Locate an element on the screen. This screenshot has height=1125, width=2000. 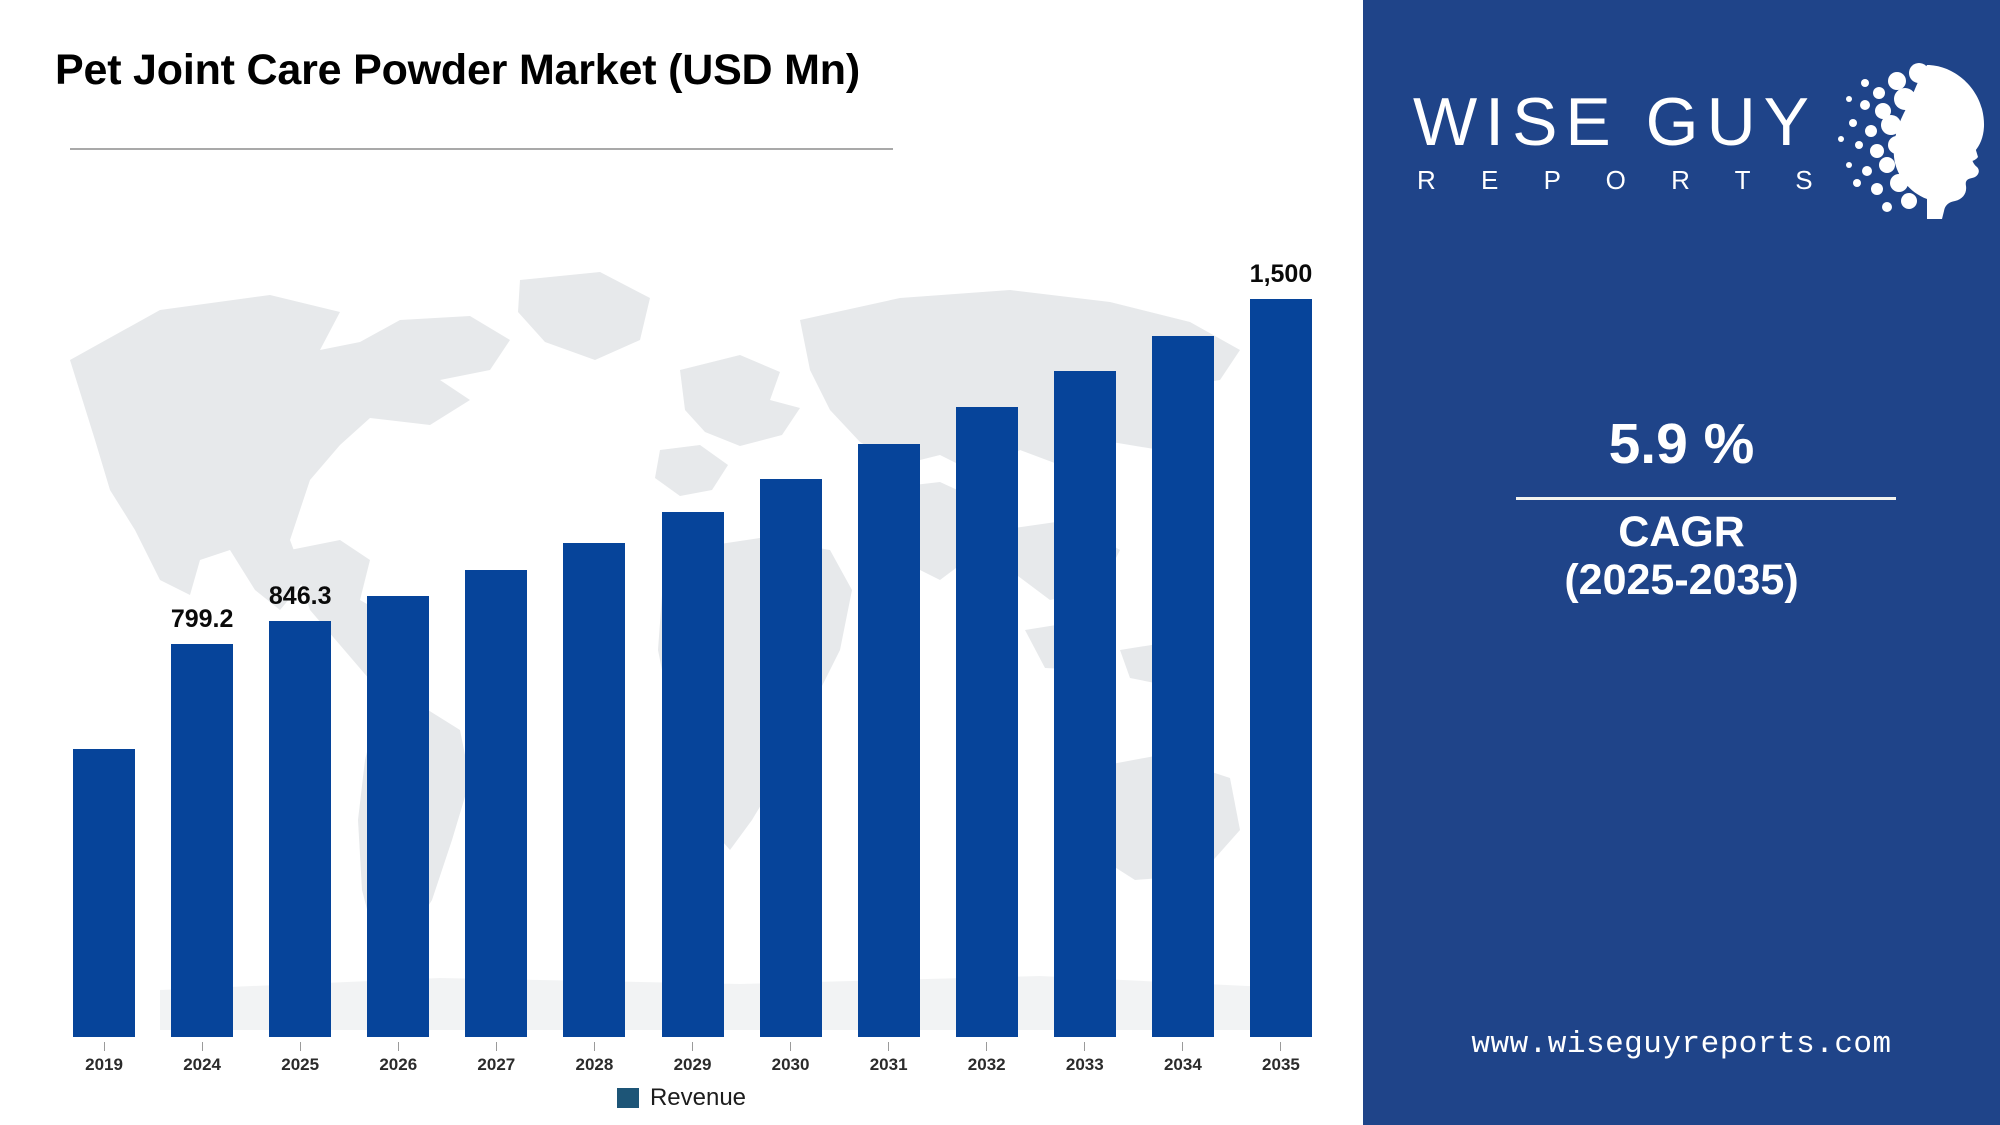
bar-2019 is located at coordinates (104, 643).